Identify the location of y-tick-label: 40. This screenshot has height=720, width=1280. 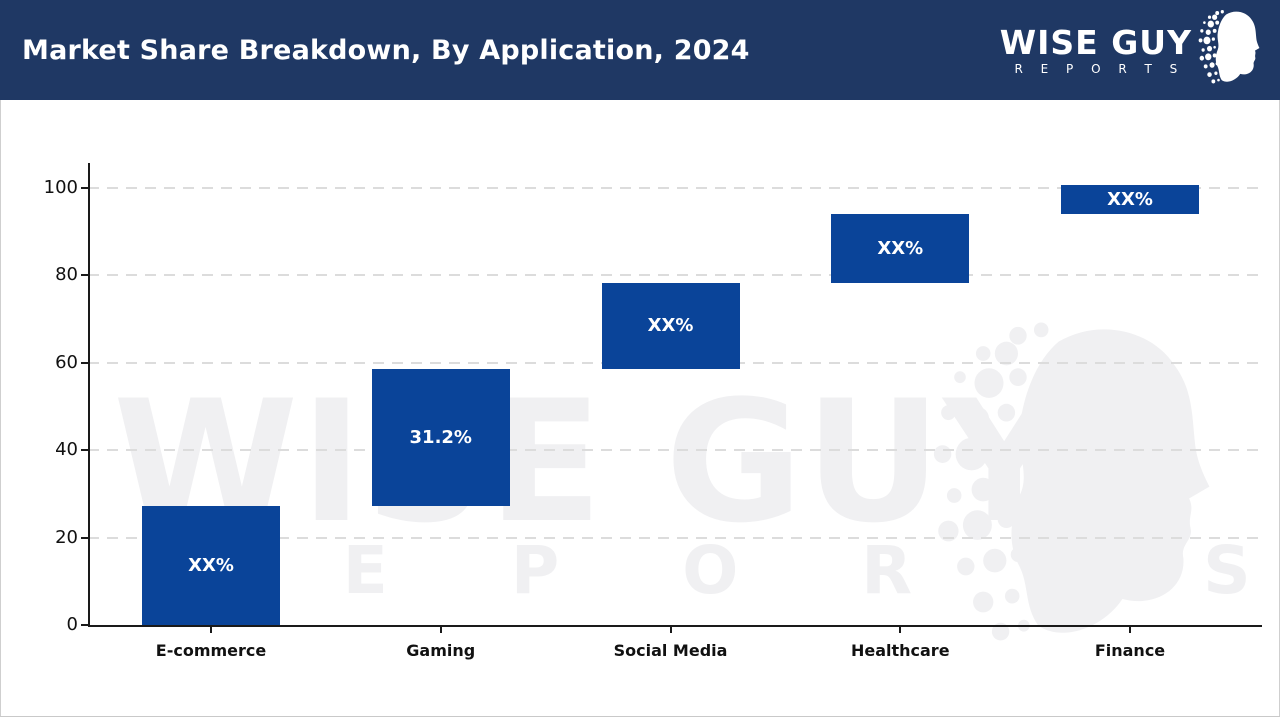
(66, 449).